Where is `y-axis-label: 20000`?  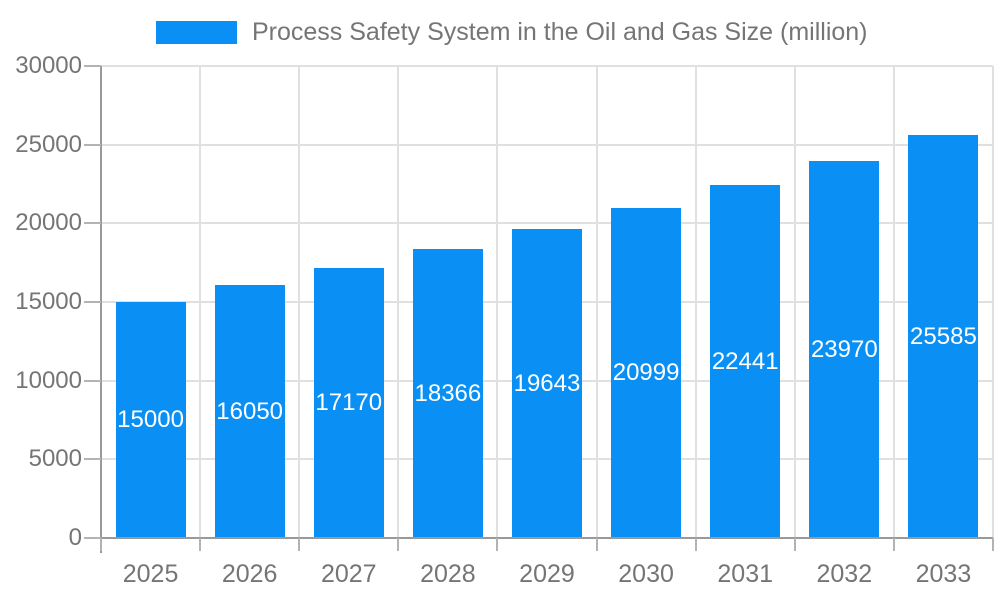
y-axis-label: 20000 is located at coordinates (48, 223).